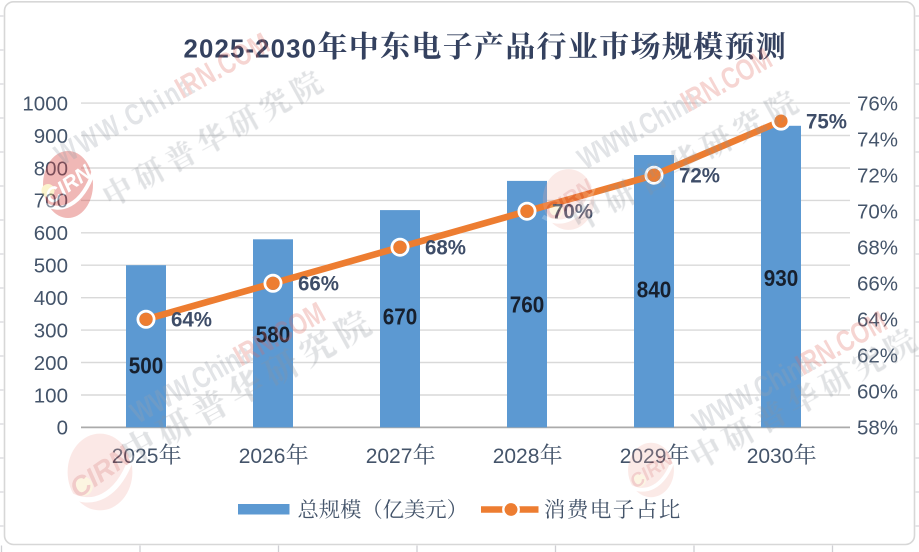  Describe the element at coordinates (527, 305) in the screenshot. I see `svg-text: 760` at that location.